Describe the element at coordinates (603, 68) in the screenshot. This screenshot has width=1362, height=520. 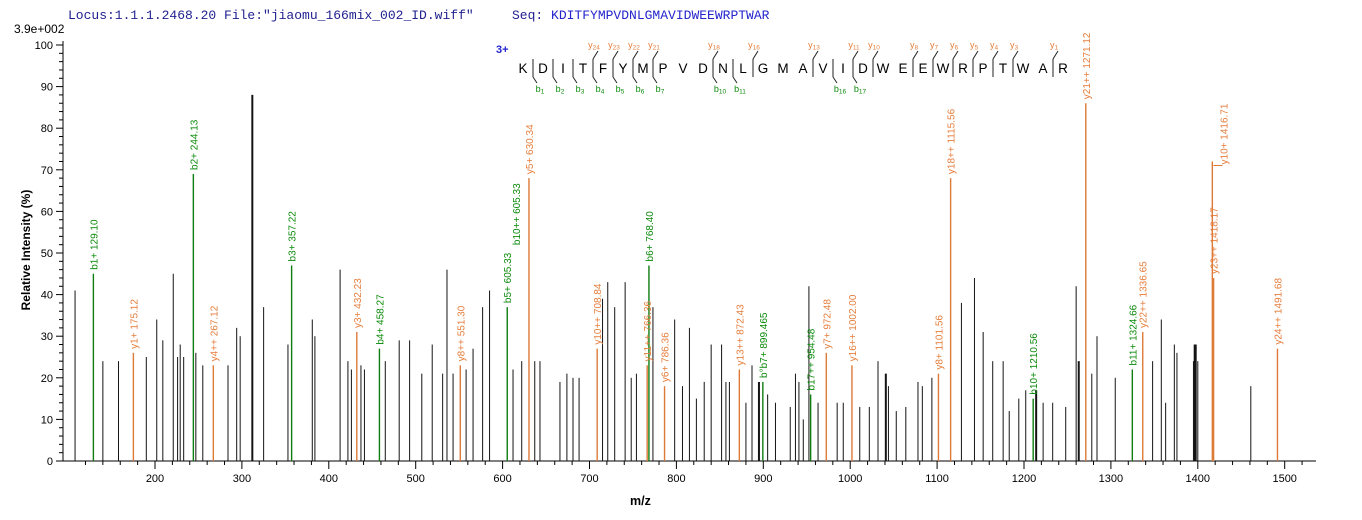
I see `residue-letter: F` at that location.